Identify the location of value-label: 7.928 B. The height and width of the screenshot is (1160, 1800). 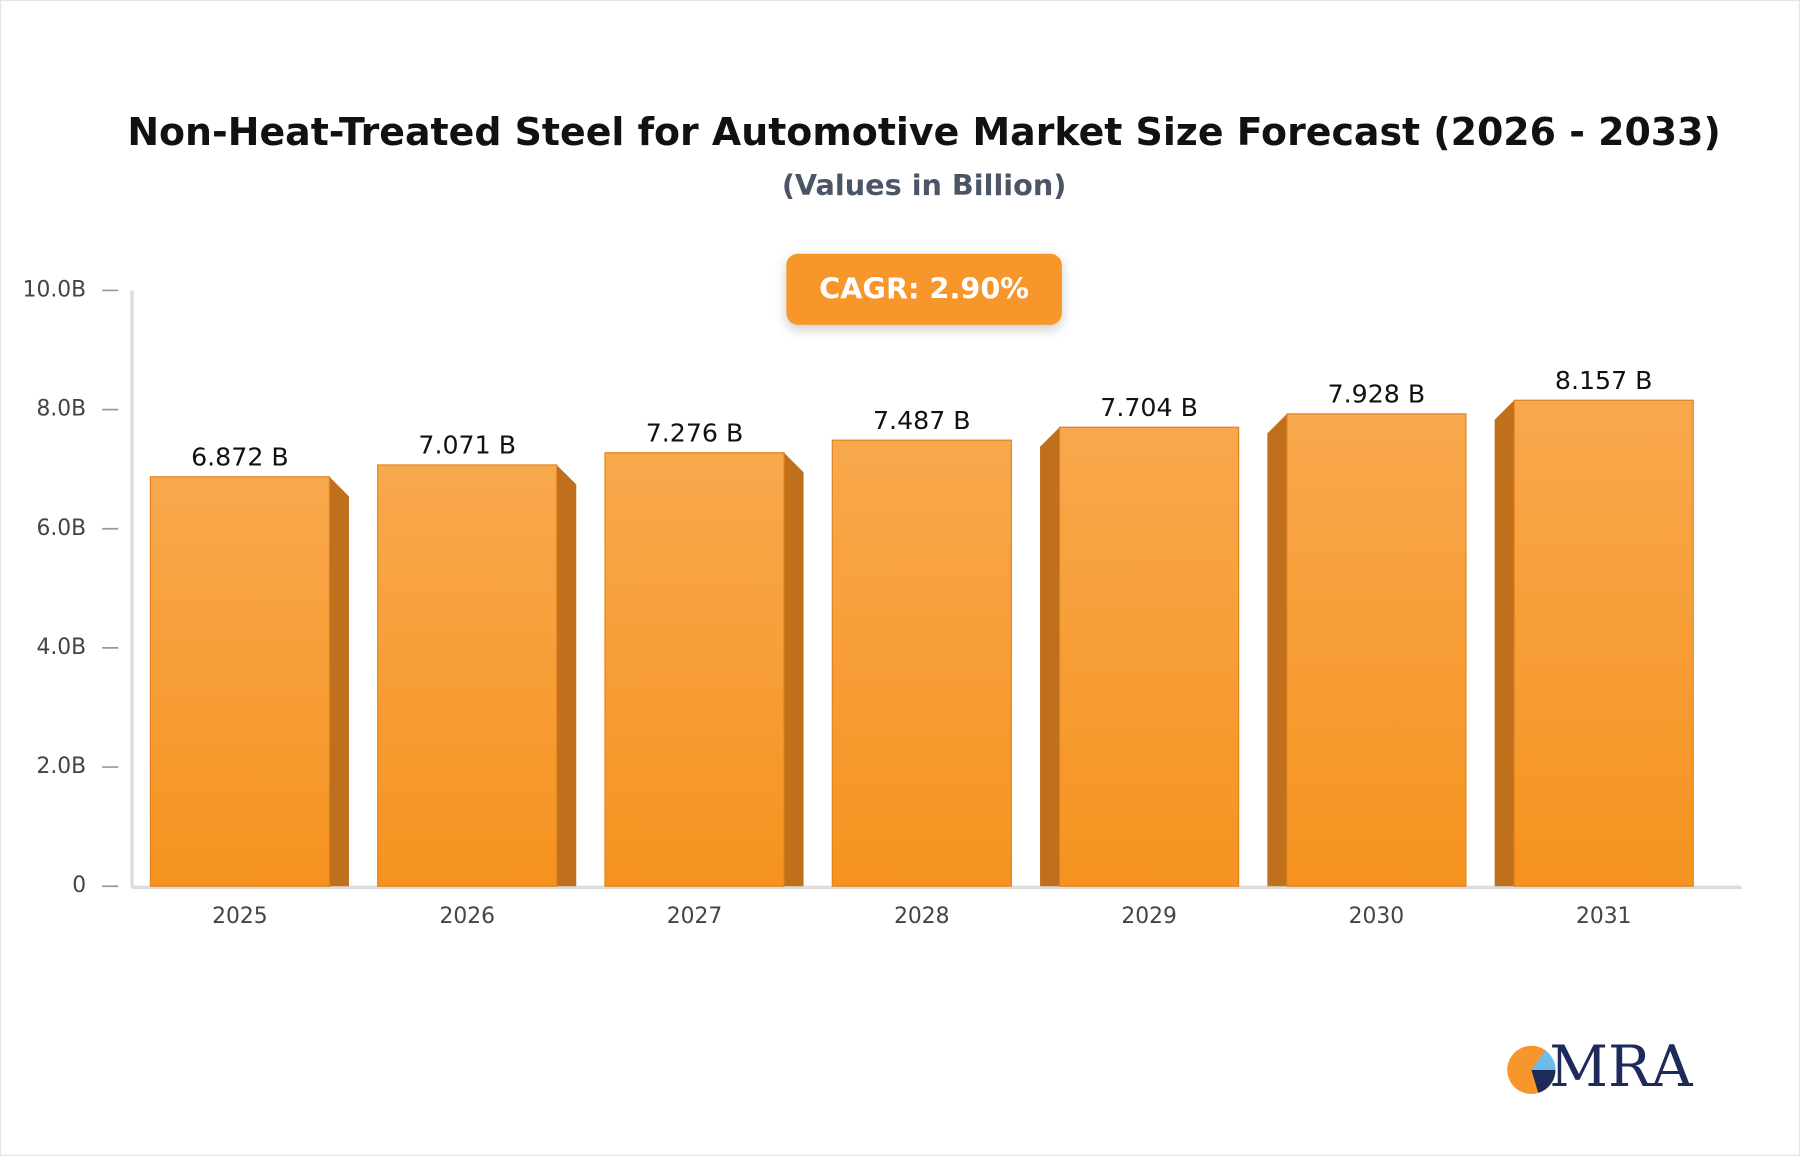
(1377, 394).